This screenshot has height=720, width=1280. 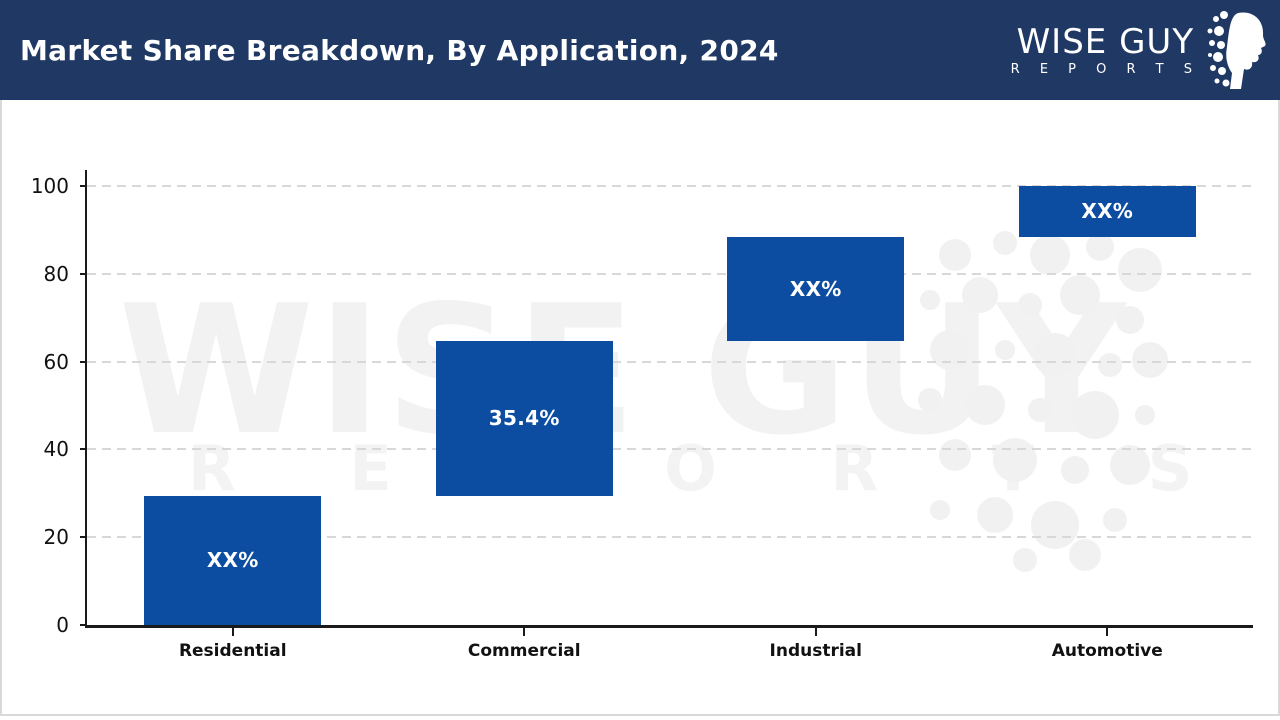 What do you see at coordinates (1105, 70) in the screenshot?
I see `logo-subtext: R E P O R T S` at bounding box center [1105, 70].